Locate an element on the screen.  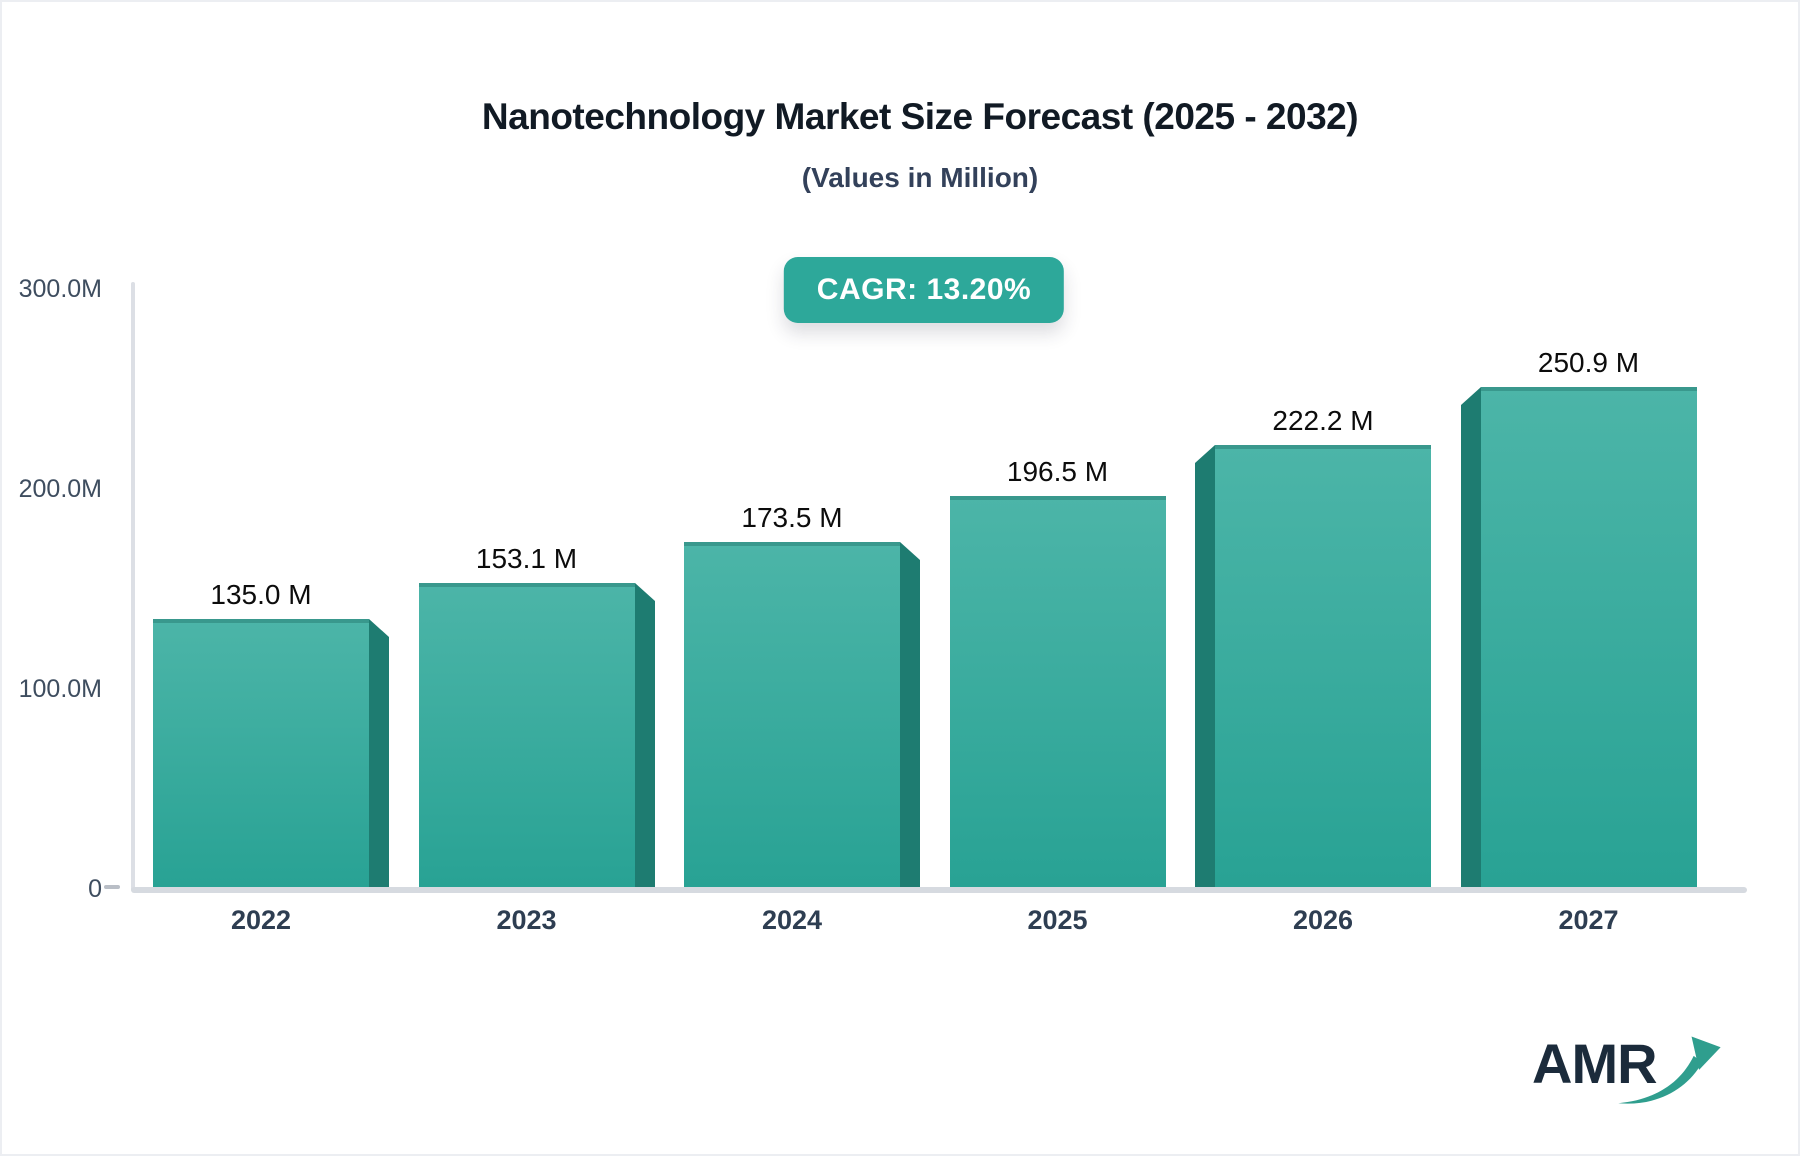
x-axis-label-2022: 2022 is located at coordinates (261, 920).